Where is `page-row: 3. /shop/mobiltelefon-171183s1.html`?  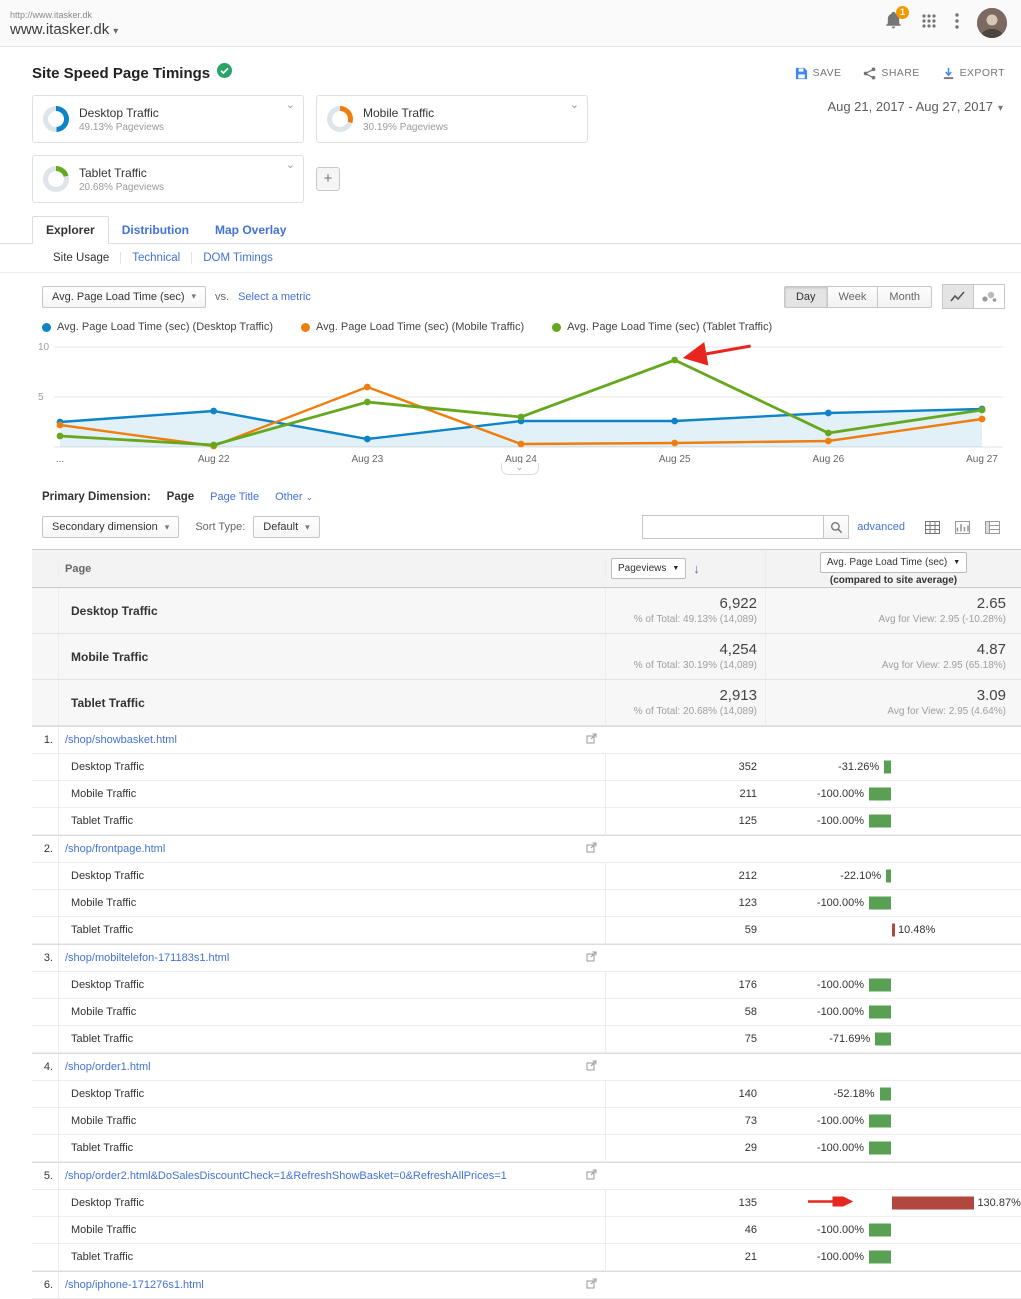
page-row: 3. /shop/mobiltelefon-171183s1.html is located at coordinates (526, 958).